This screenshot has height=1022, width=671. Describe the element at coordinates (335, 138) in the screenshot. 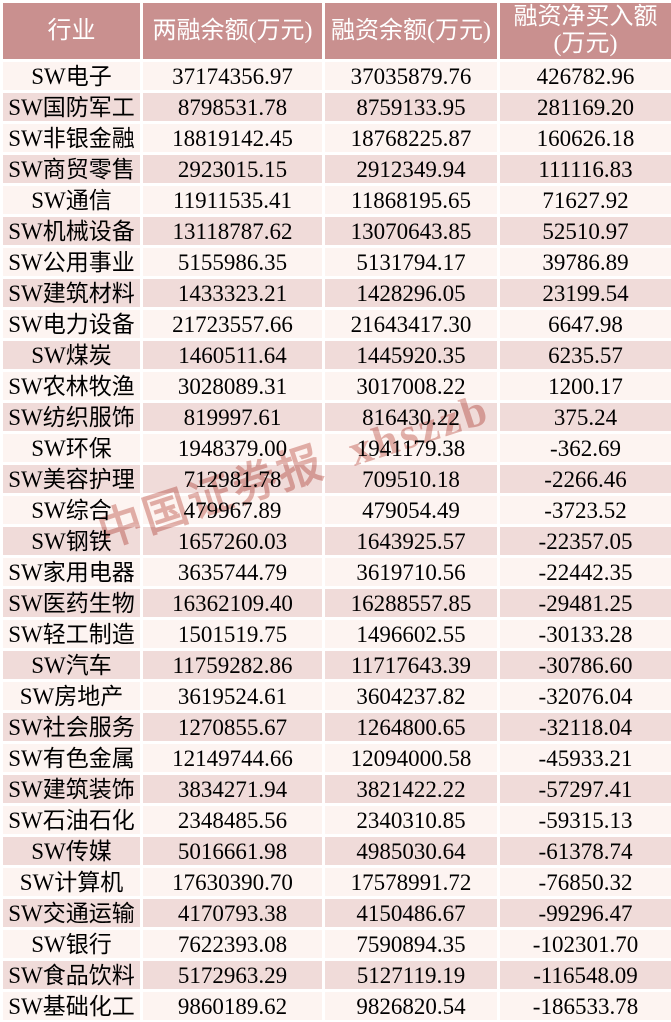

I see `table-row: SW非银金融 18819142.45 18768225.87 160626.18` at that location.